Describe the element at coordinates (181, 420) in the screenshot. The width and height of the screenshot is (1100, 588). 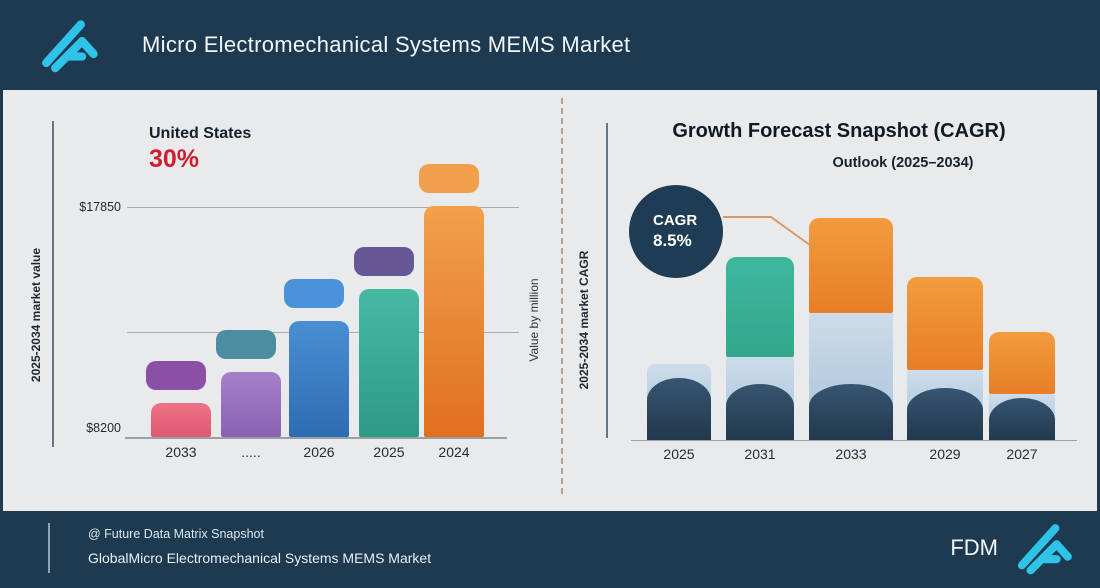
I see `left-bar-2033` at that location.